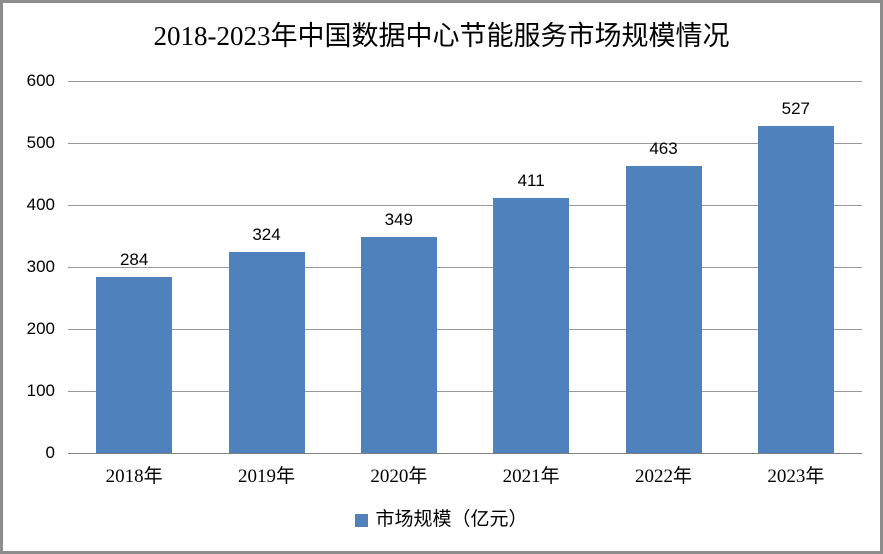 Image resolution: width=883 pixels, height=554 pixels. What do you see at coordinates (796, 476) in the screenshot?
I see `x-tick-label: 2023年` at bounding box center [796, 476].